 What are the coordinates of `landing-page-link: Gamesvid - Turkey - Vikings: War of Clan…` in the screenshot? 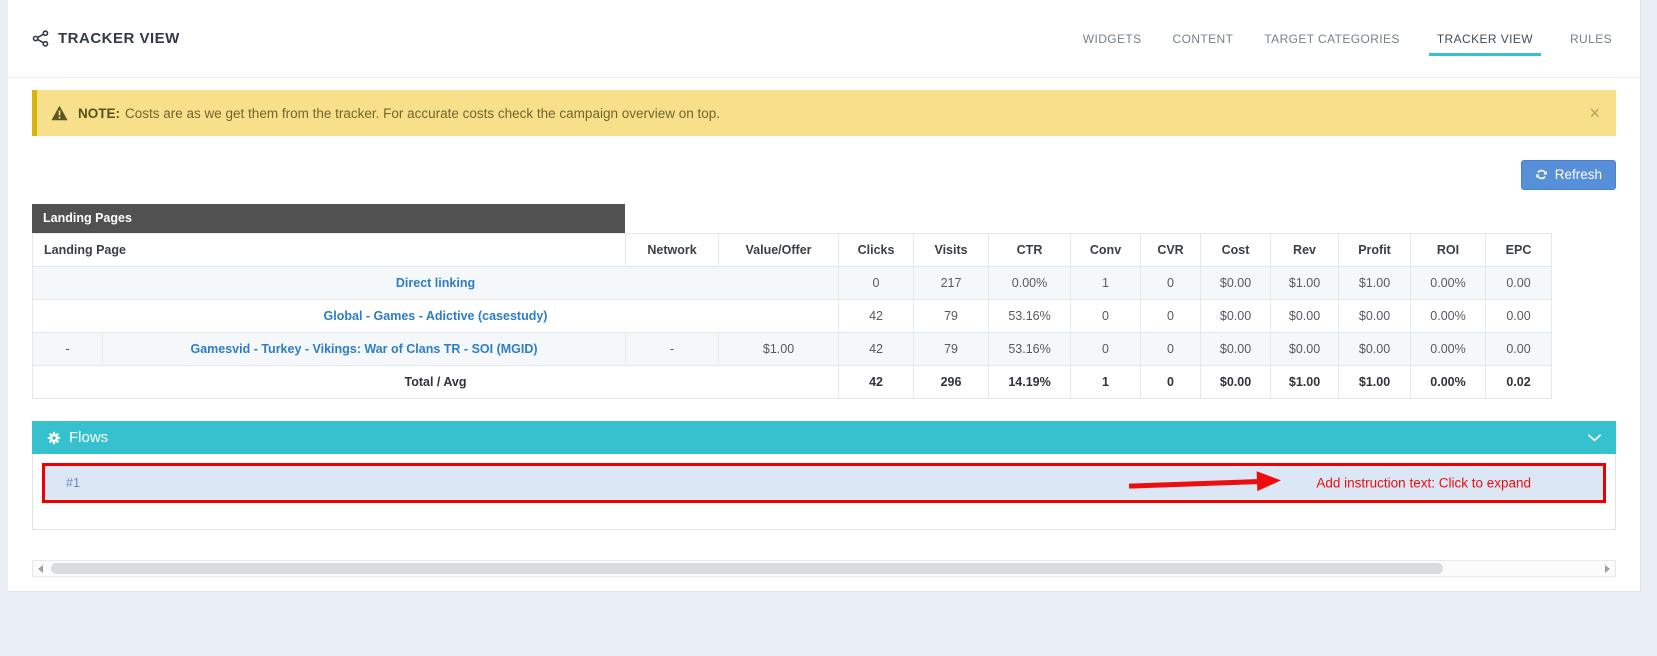 It's located at (364, 349).